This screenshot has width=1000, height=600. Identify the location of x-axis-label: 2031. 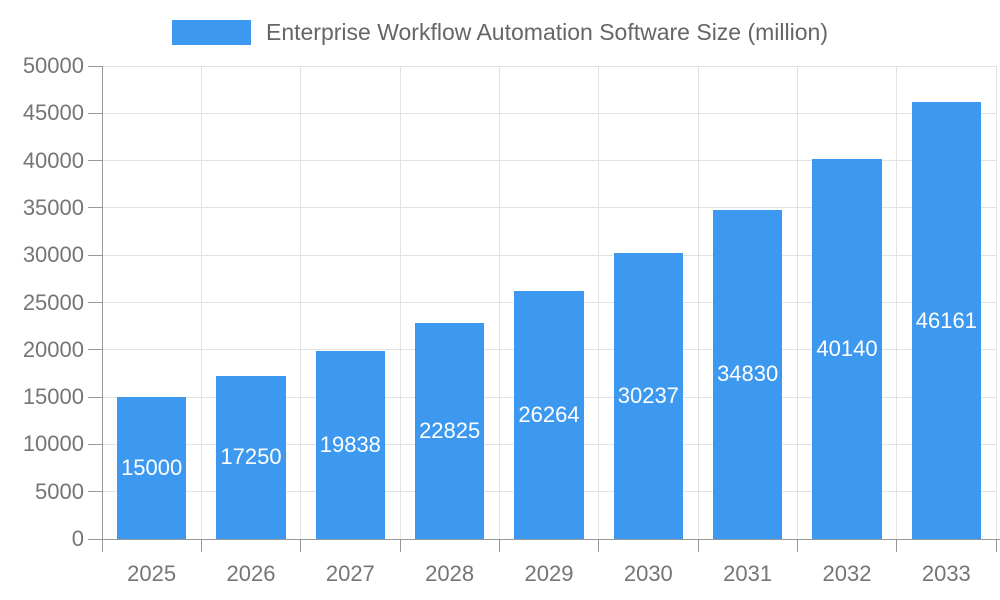
(748, 573).